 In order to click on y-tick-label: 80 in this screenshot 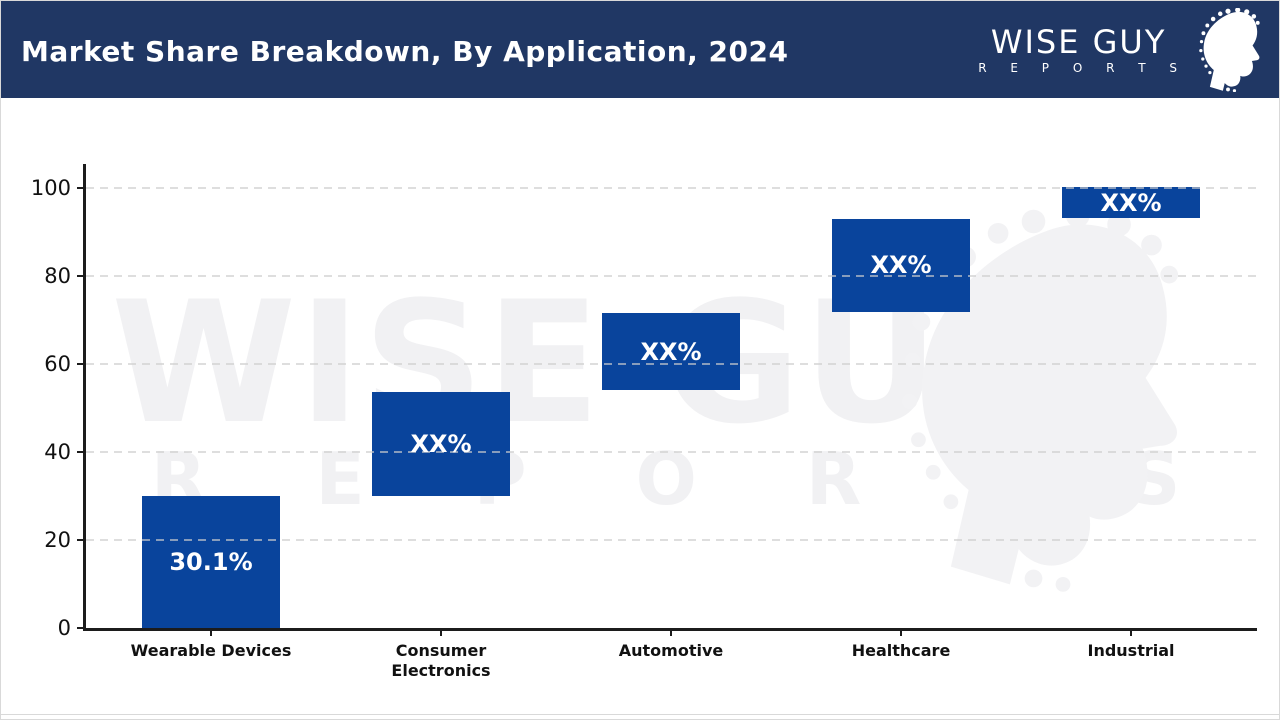, I will do `click(57, 276)`.